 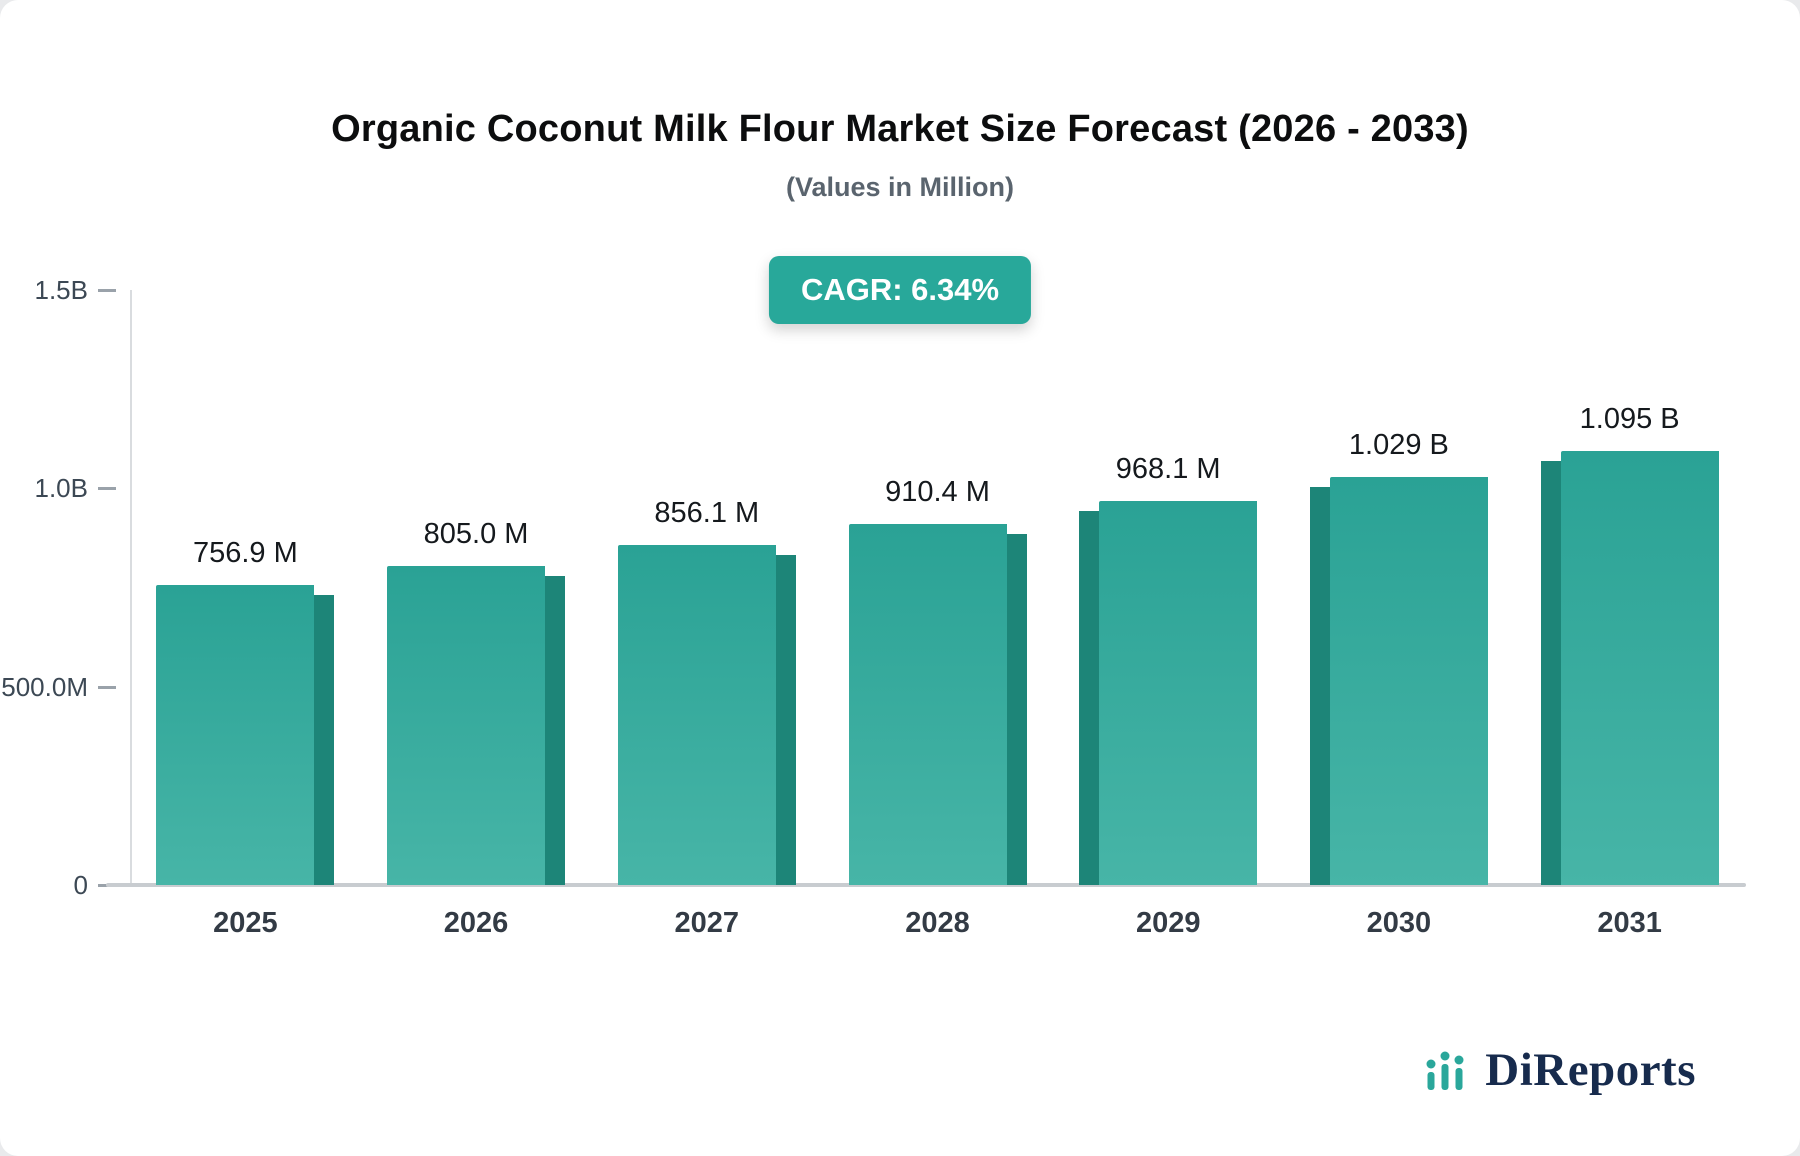 I want to click on bar-2026, so click(x=476, y=725).